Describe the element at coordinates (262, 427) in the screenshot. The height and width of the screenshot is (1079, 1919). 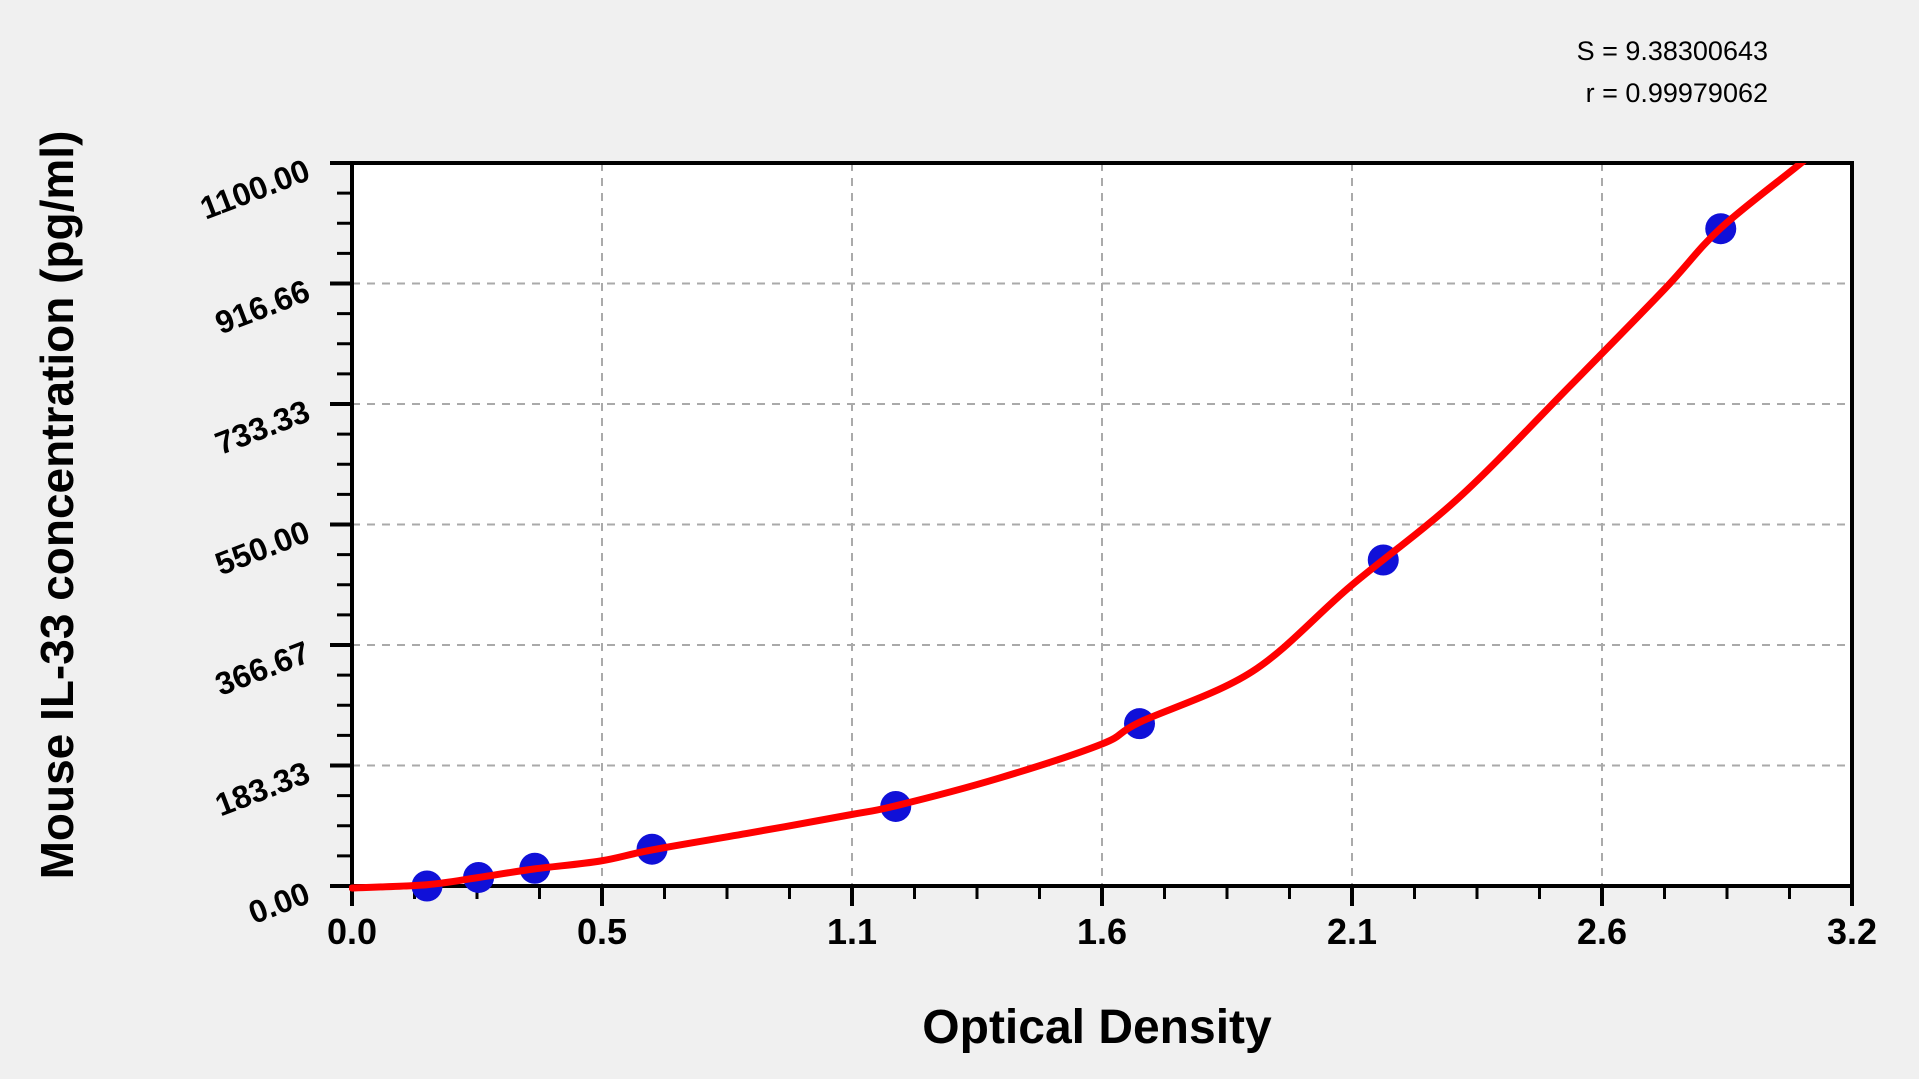
I see `y-tick-label: 733.33` at that location.